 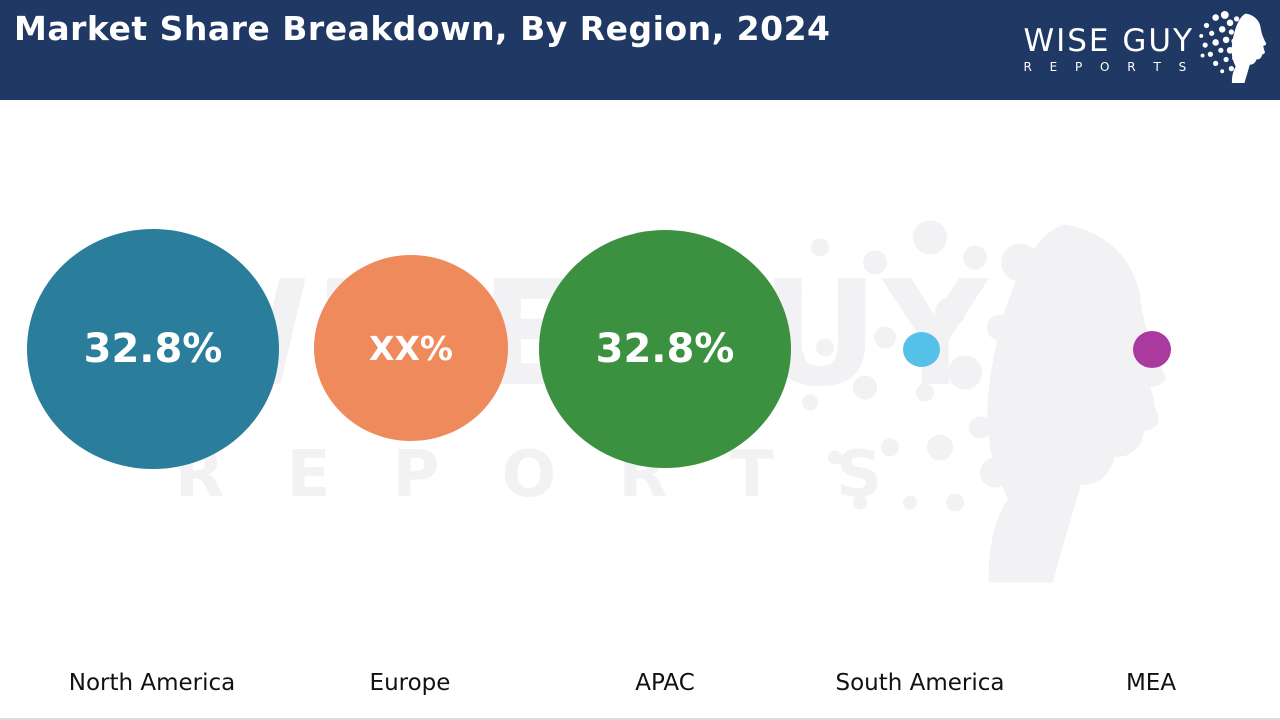 I want to click on watermark-reports-text: R E P O R T S, so click(x=539, y=475).